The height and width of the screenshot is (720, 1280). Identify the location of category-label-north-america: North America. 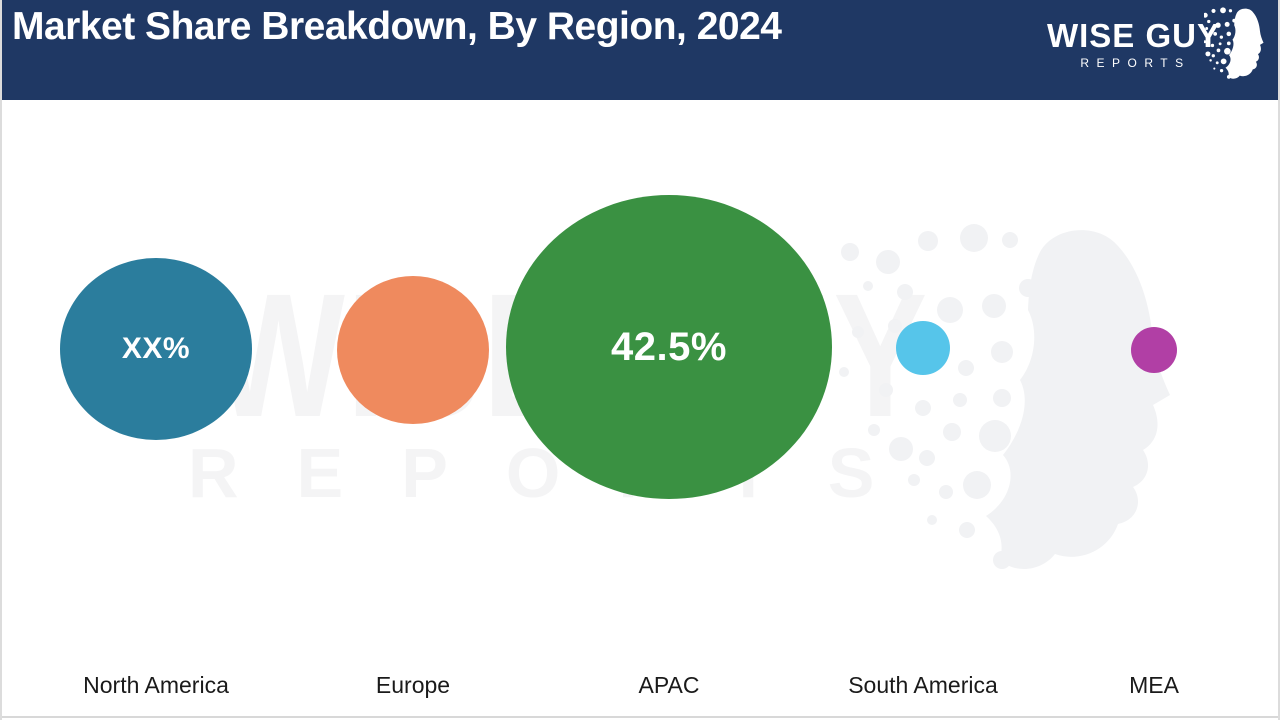
(156, 685).